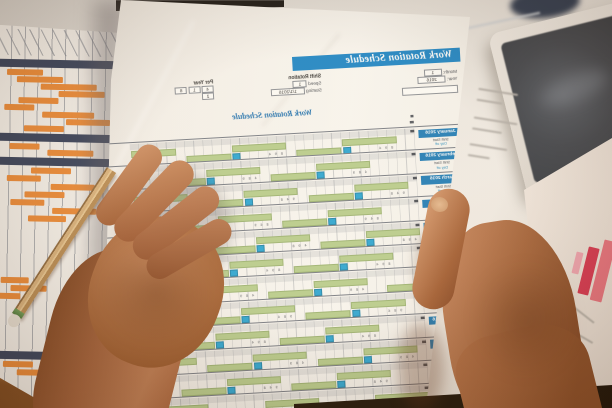 The image size is (612, 408). Describe the element at coordinates (421, 365) in the screenshot. I see `right-hand-shadow` at that location.